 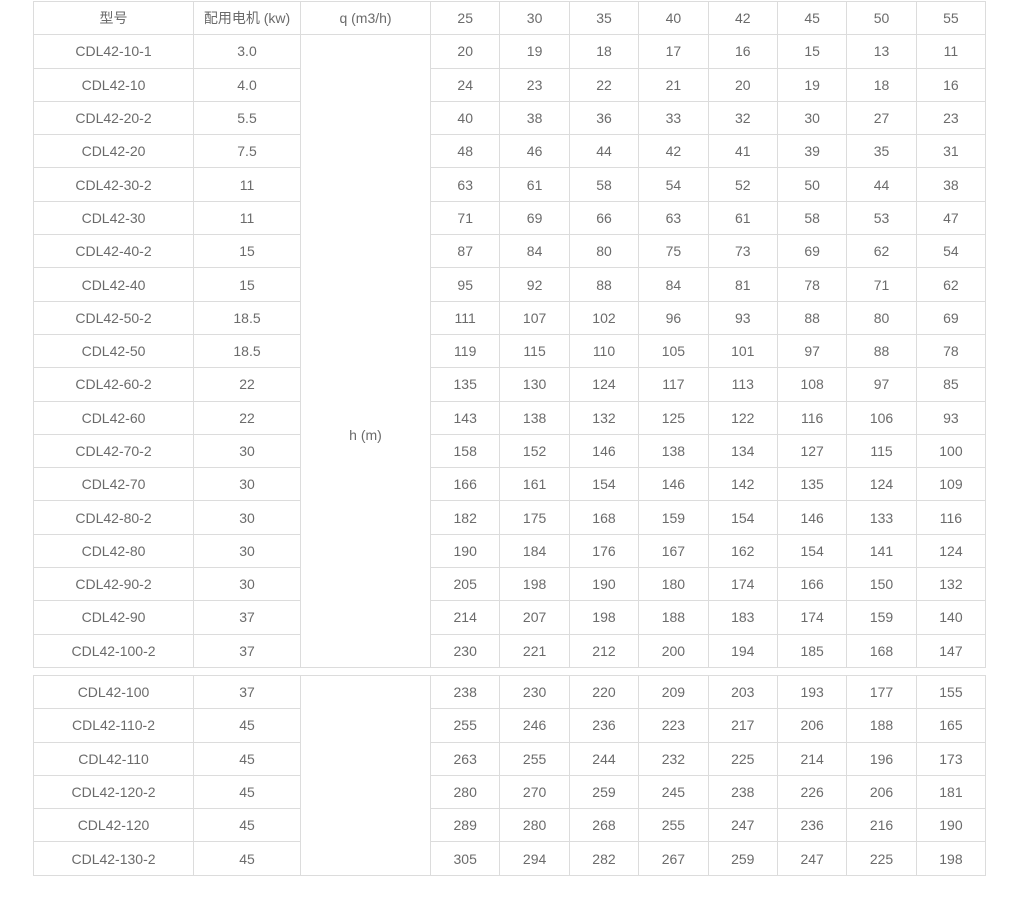 I want to click on head-value-cell: 159, so click(x=881, y=617).